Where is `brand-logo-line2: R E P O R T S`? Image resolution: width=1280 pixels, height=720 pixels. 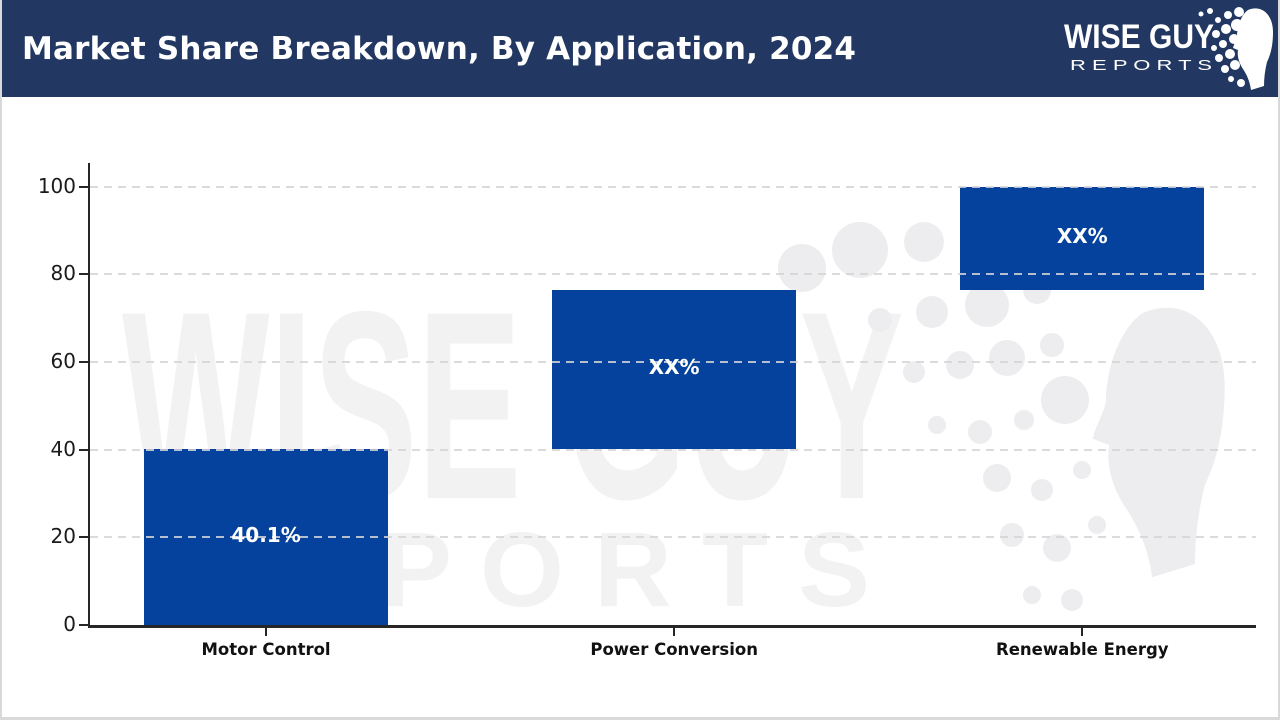 brand-logo-line2: R E P O R T S is located at coordinates (1141, 65).